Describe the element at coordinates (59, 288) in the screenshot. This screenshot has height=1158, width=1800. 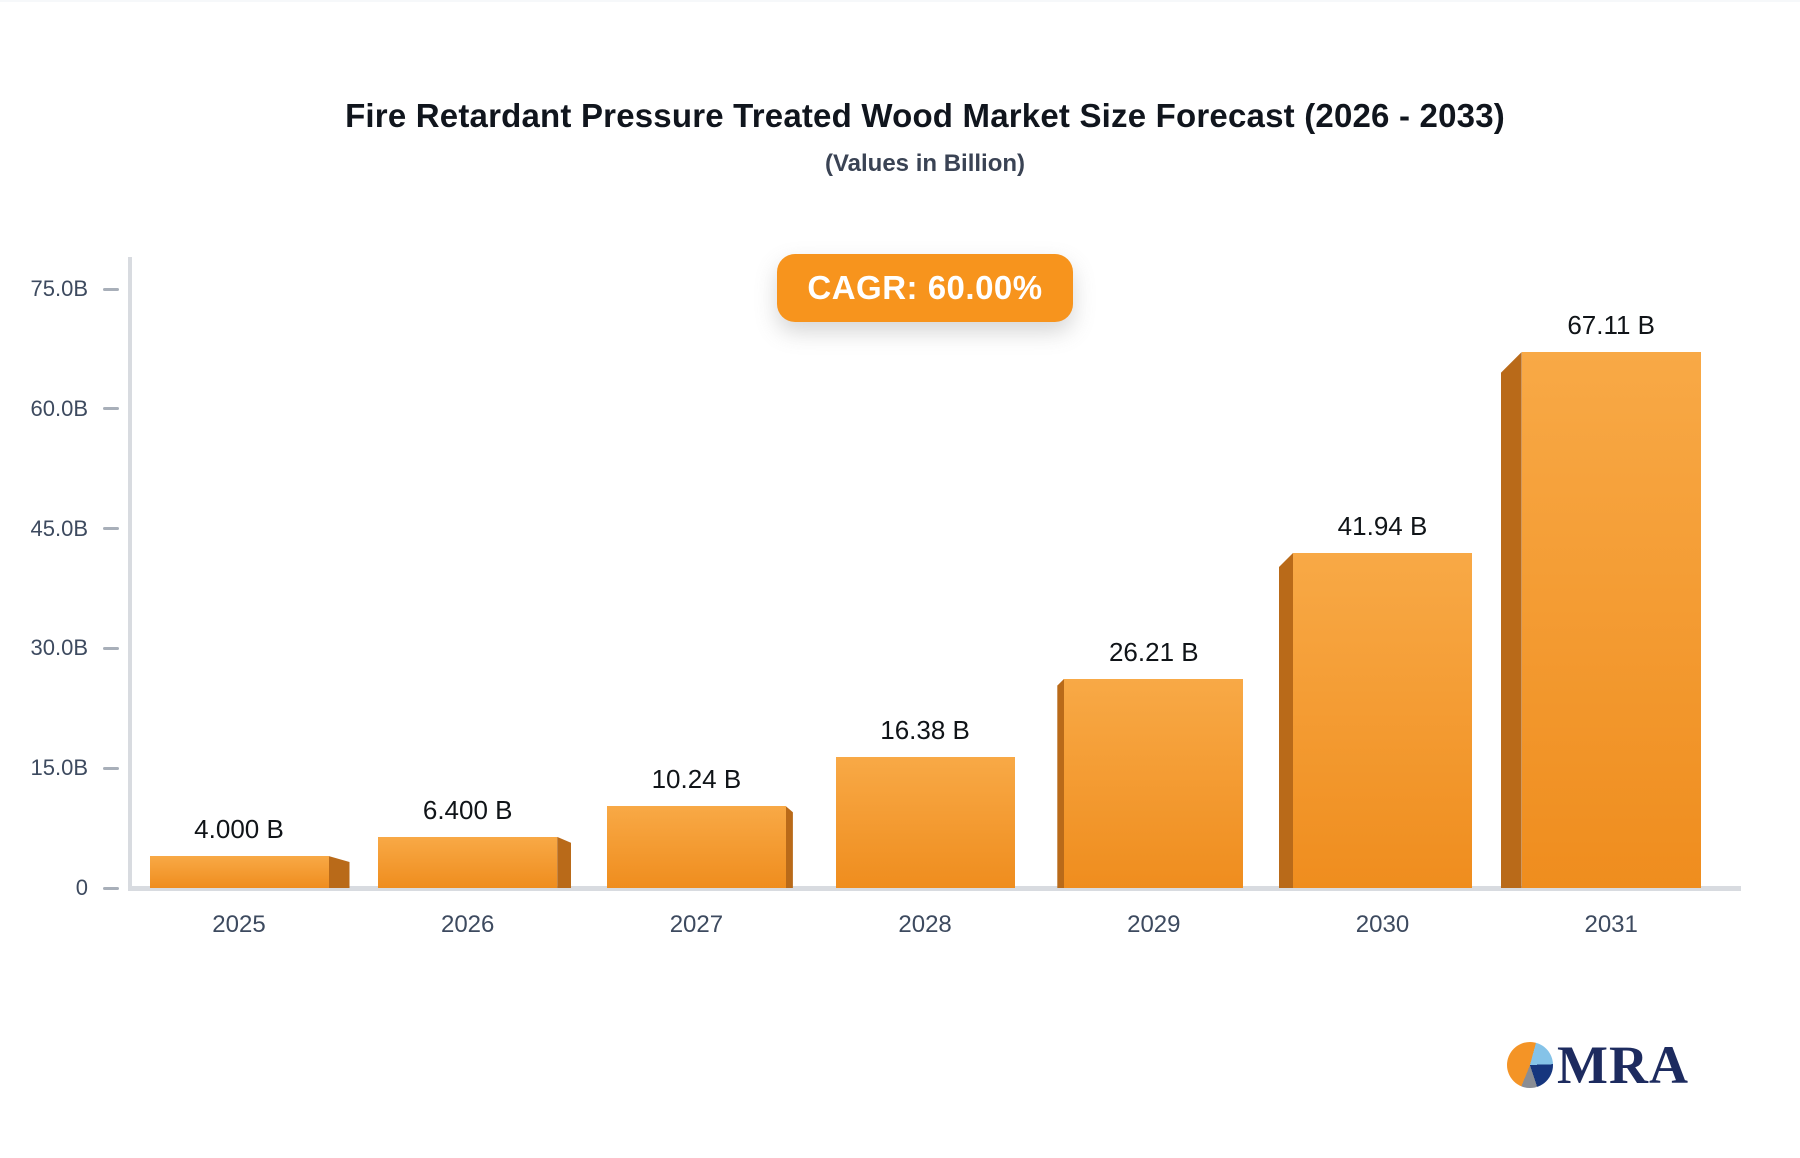
I see `y-tick-label: 75.0B` at that location.